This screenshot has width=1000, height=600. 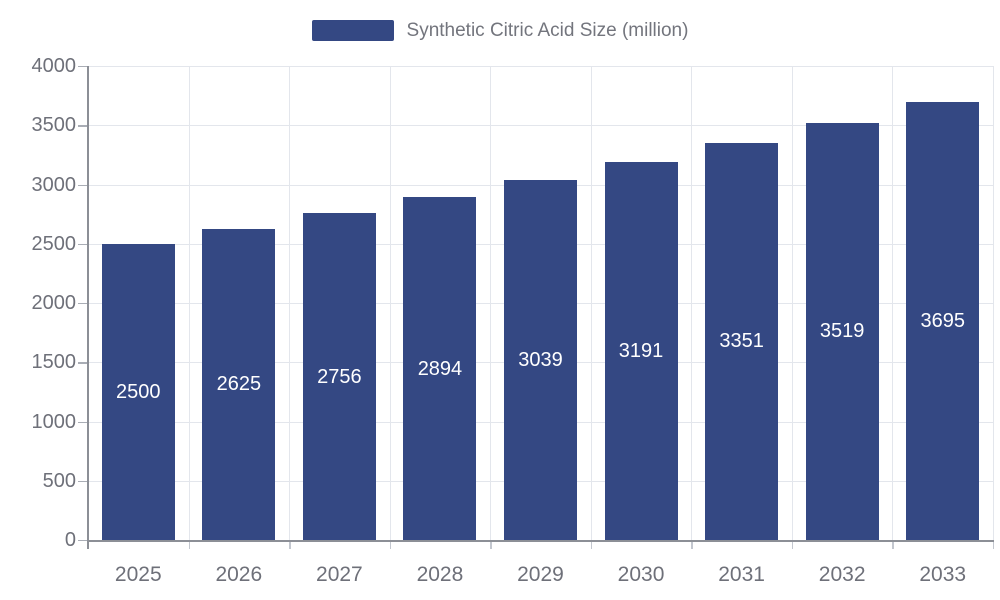 I want to click on bar-value-label-2032: 3519, so click(x=842, y=331).